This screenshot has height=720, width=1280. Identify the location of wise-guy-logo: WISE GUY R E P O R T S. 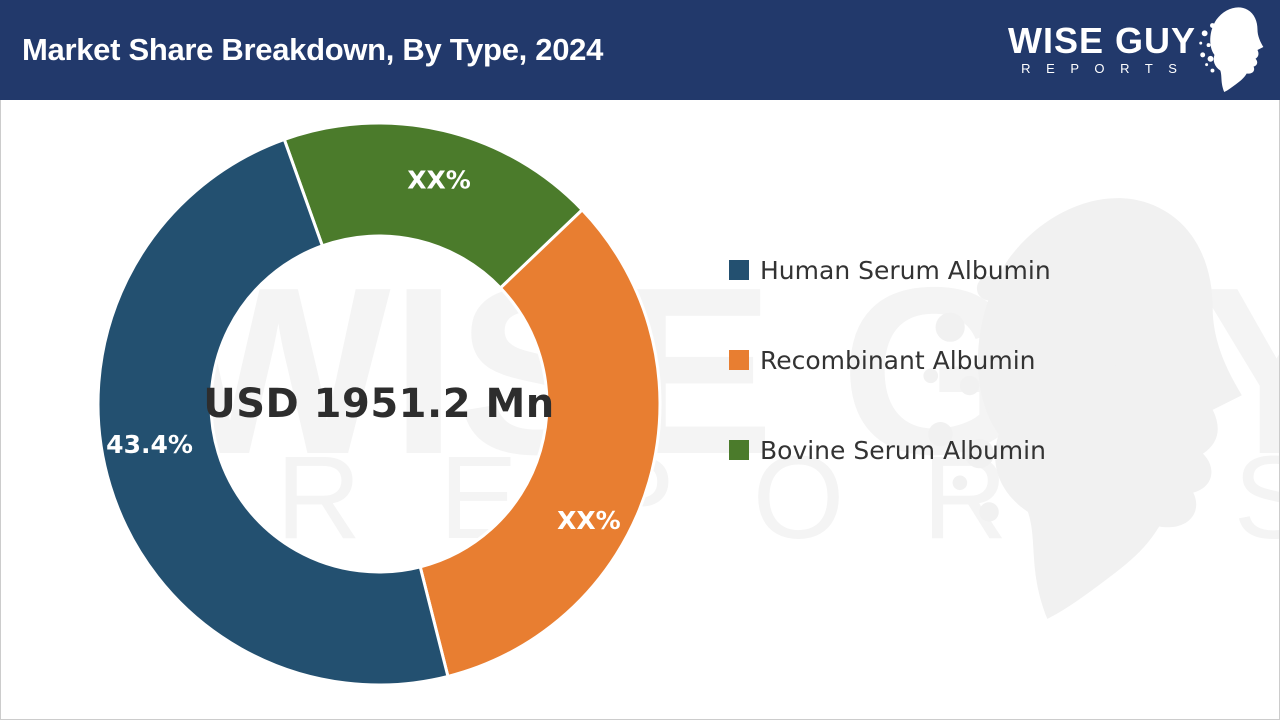
(1139, 49).